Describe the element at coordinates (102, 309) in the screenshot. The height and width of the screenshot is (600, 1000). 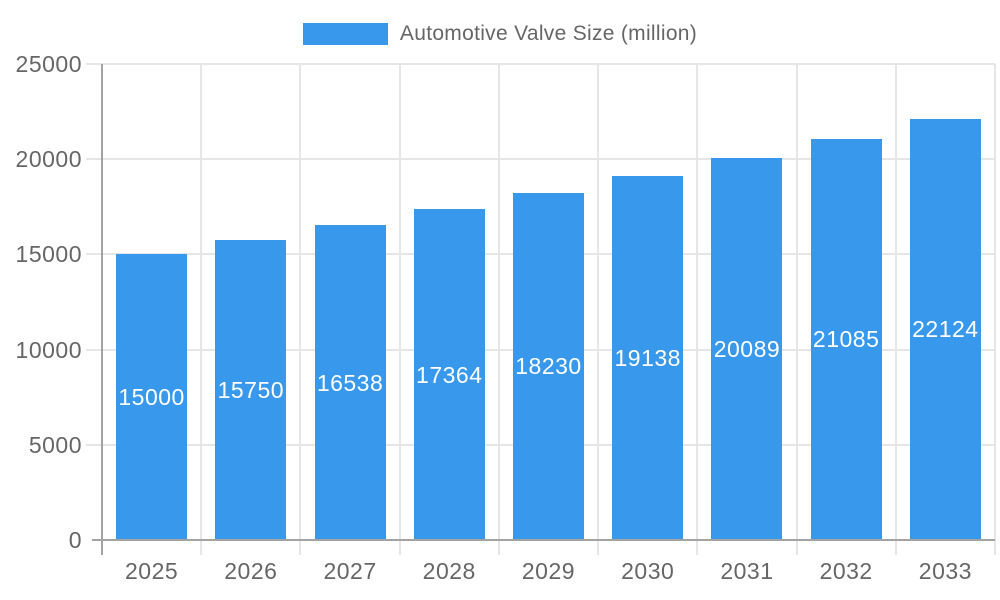
I see `y-axis-line` at that location.